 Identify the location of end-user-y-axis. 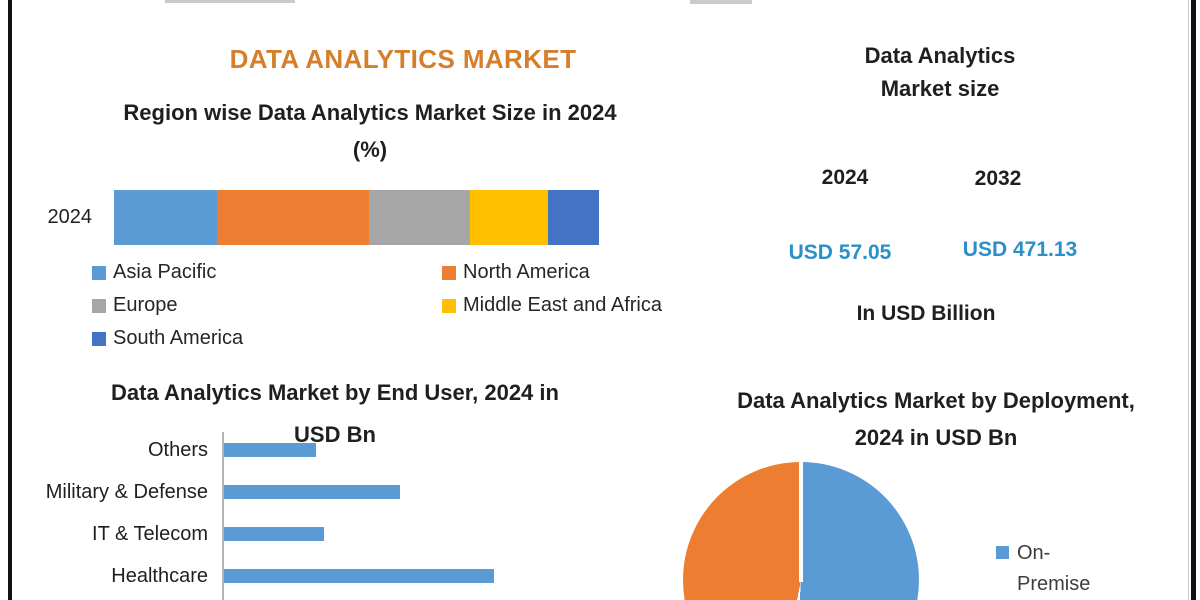
(223, 516).